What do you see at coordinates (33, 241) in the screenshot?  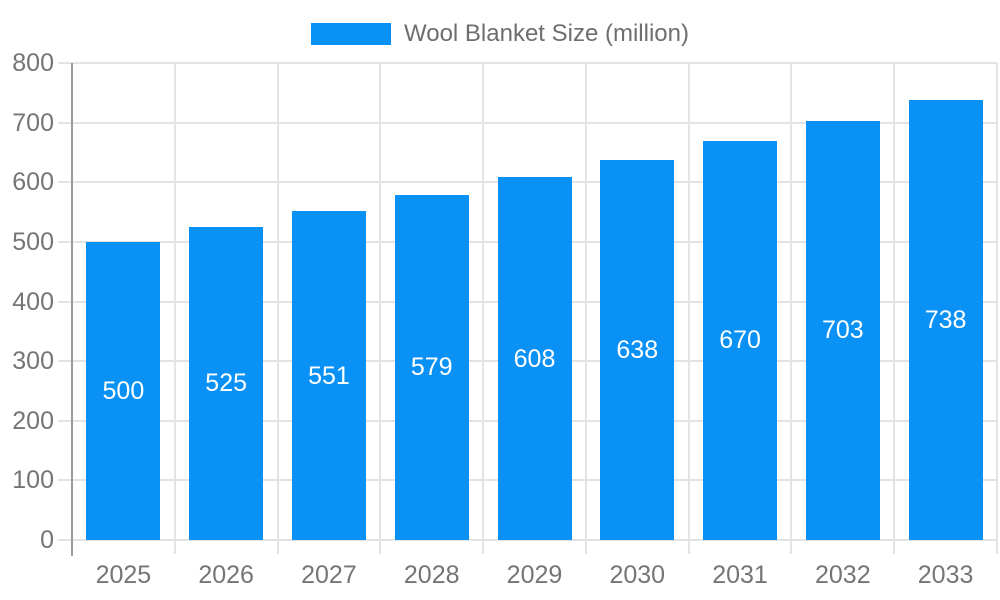 I see `y-axis-tick-label: 500` at bounding box center [33, 241].